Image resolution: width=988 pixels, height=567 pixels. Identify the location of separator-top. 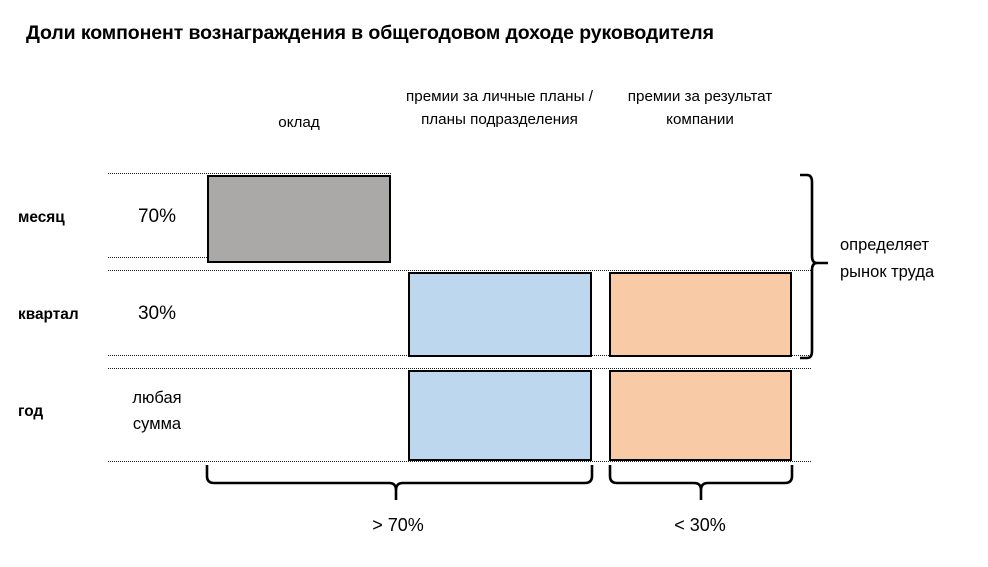
(249, 173).